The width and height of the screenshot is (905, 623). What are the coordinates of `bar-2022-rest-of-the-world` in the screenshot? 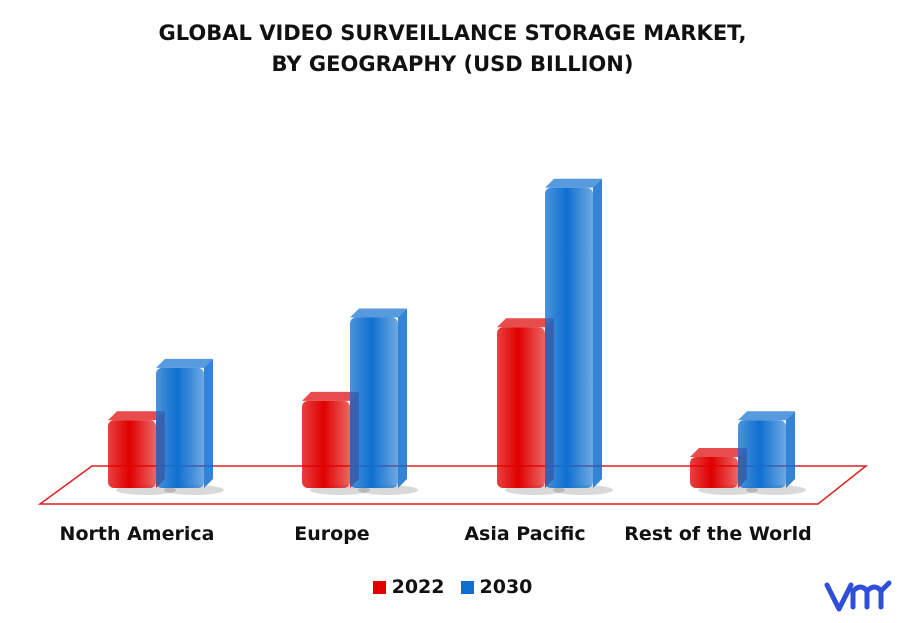 It's located at (714, 472).